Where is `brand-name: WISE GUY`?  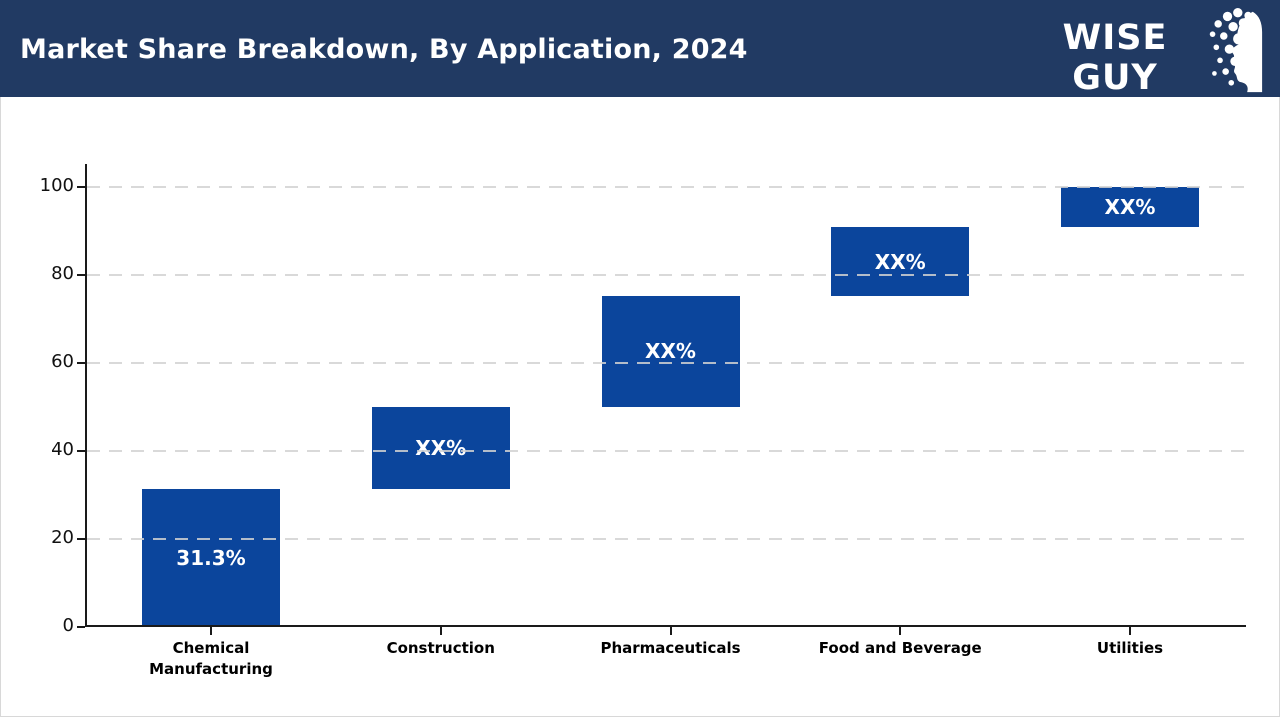 brand-name: WISE GUY is located at coordinates (1115, 58).